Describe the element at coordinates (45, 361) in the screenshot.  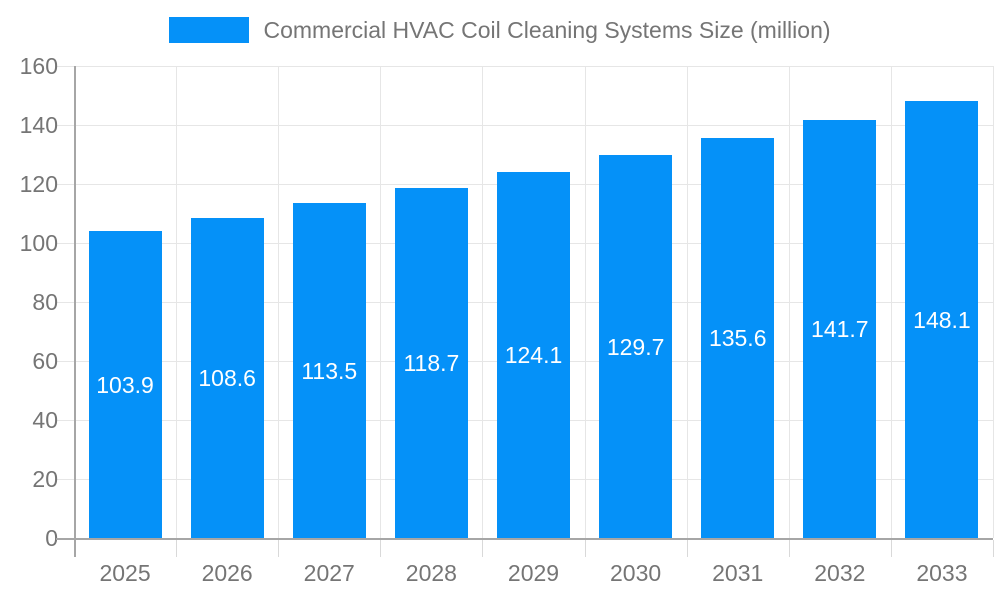
I see `y-axis-tick-label: 60` at that location.